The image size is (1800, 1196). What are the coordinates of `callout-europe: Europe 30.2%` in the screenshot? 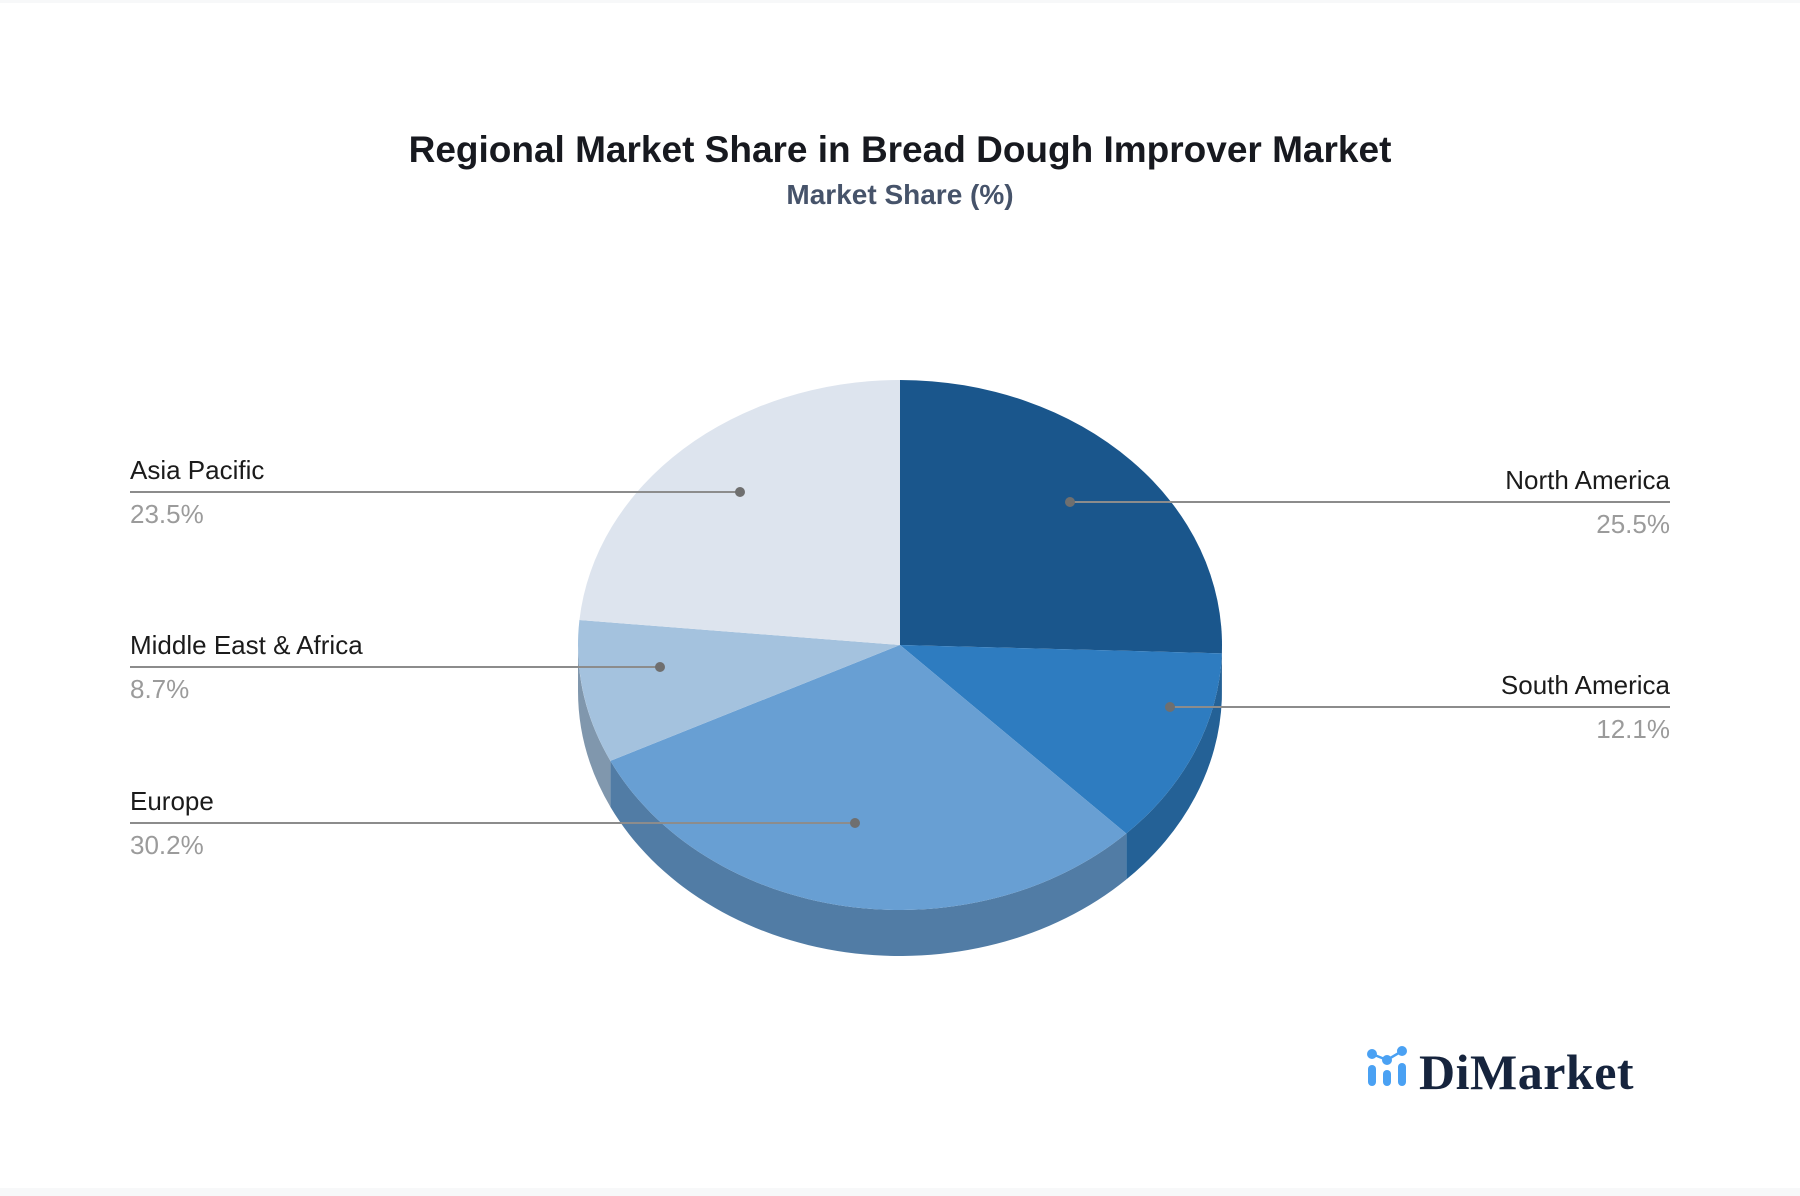 It's located at (410, 823).